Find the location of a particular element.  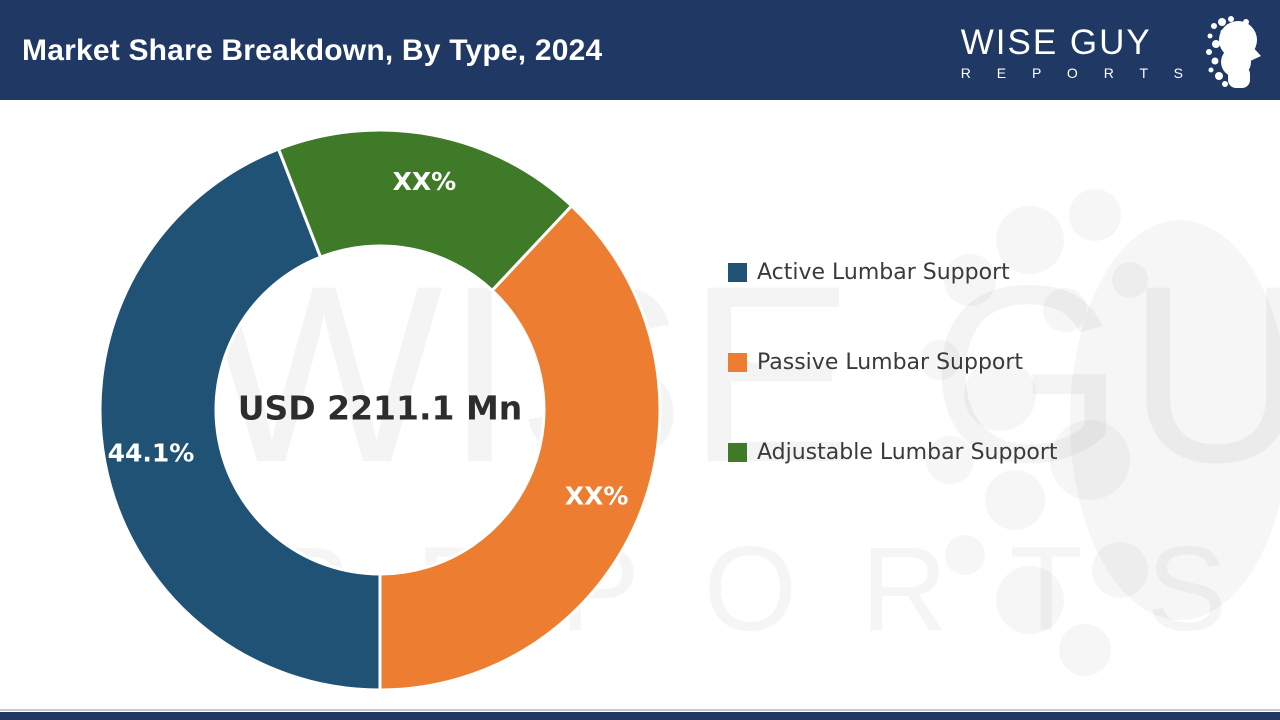

footer-bar is located at coordinates (640, 716).